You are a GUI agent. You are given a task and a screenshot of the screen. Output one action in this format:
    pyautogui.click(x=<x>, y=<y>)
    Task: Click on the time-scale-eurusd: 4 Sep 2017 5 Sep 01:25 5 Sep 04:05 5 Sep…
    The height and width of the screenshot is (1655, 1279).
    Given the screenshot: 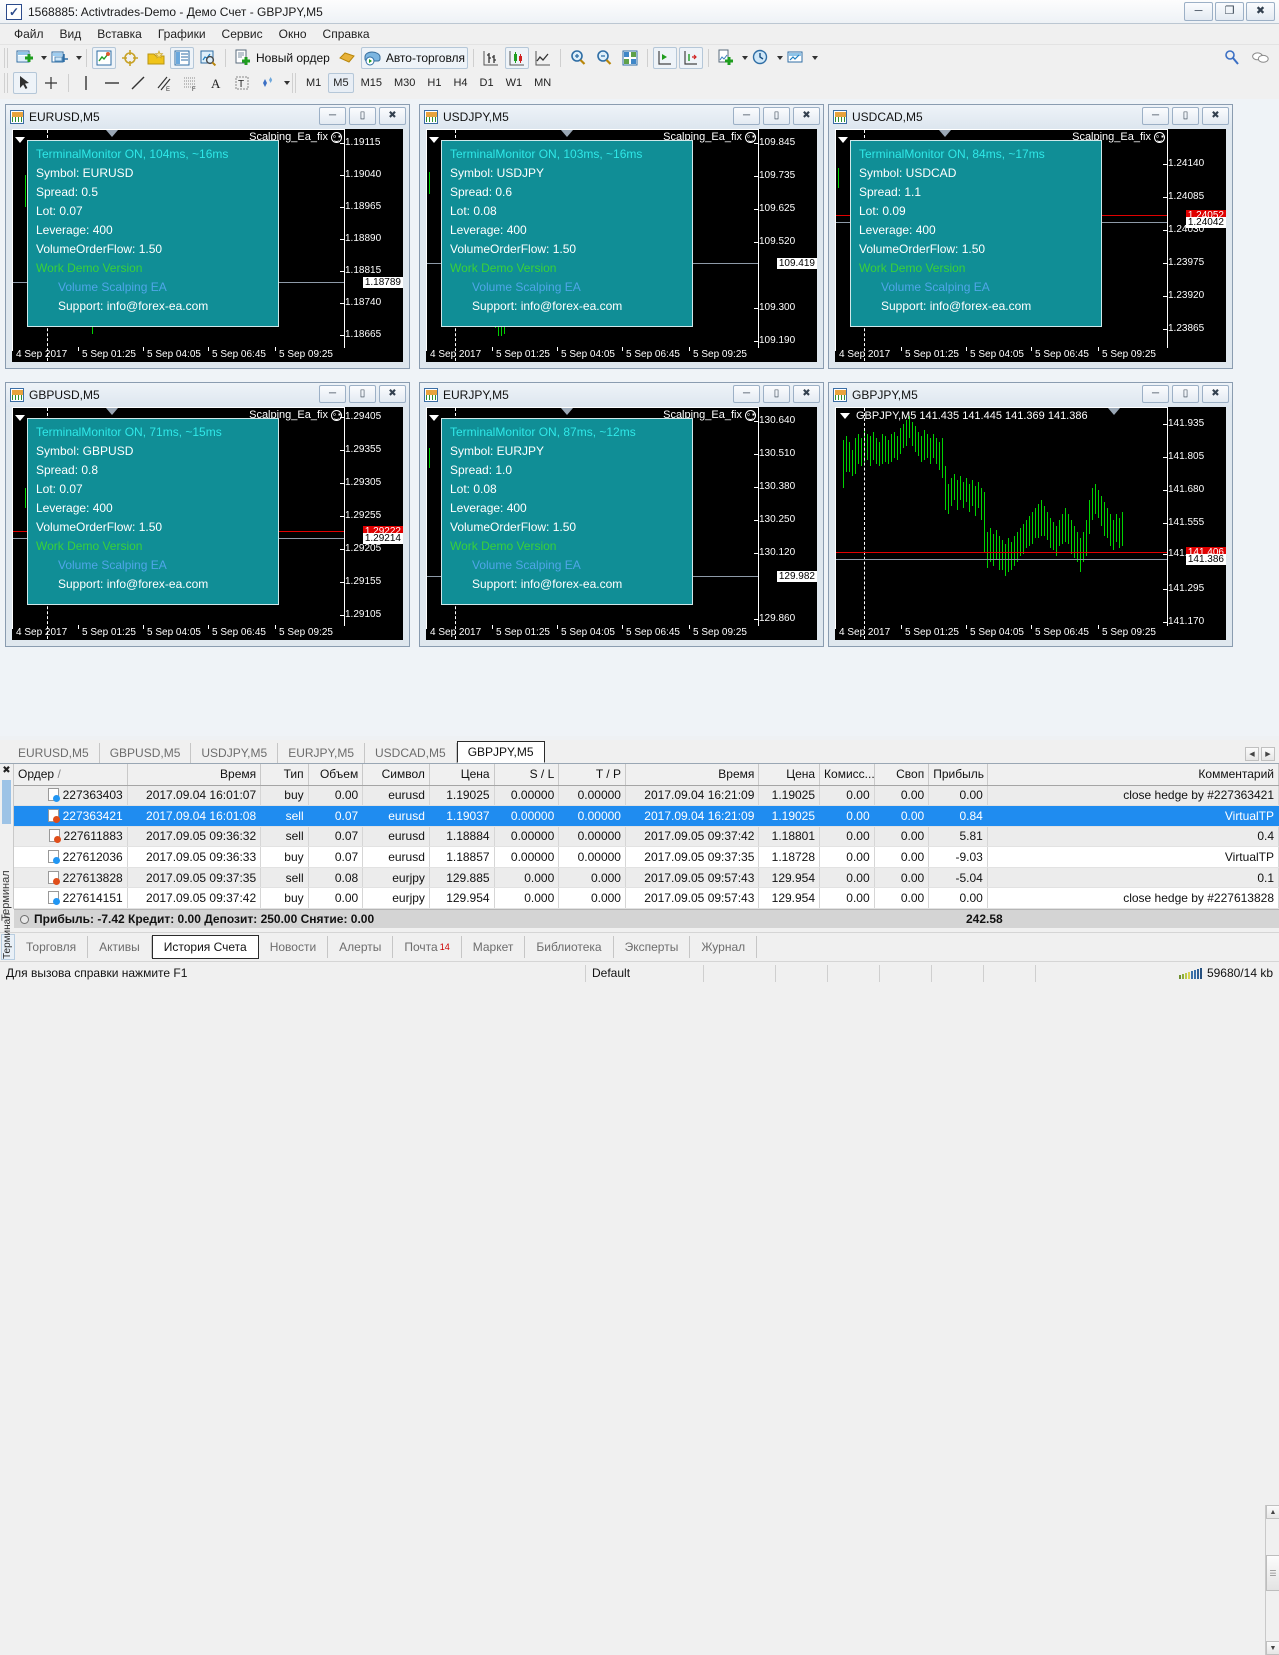 What is the action you would take?
    pyautogui.click(x=207, y=354)
    